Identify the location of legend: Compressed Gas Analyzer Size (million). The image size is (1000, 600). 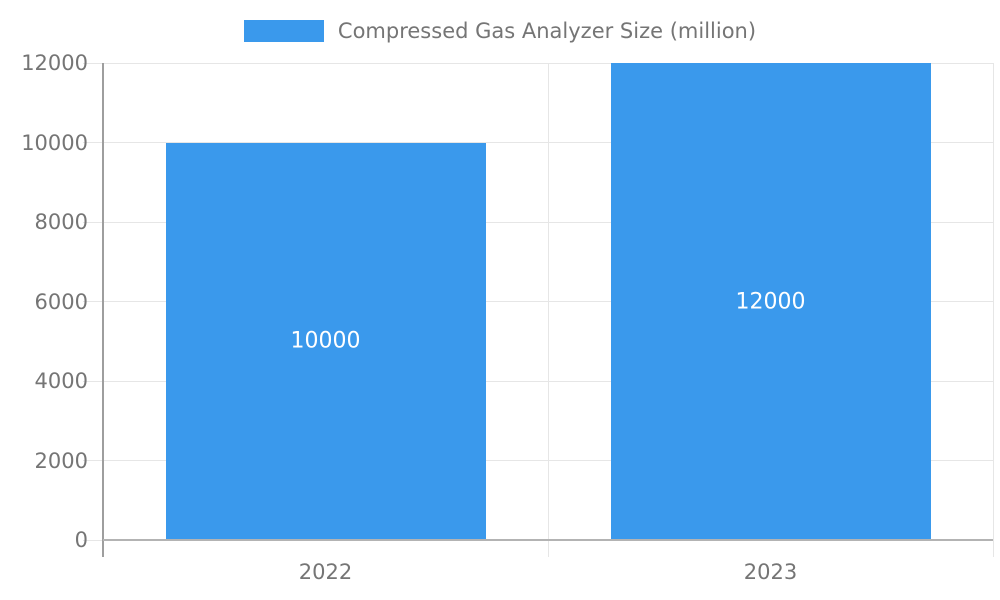
(500, 31).